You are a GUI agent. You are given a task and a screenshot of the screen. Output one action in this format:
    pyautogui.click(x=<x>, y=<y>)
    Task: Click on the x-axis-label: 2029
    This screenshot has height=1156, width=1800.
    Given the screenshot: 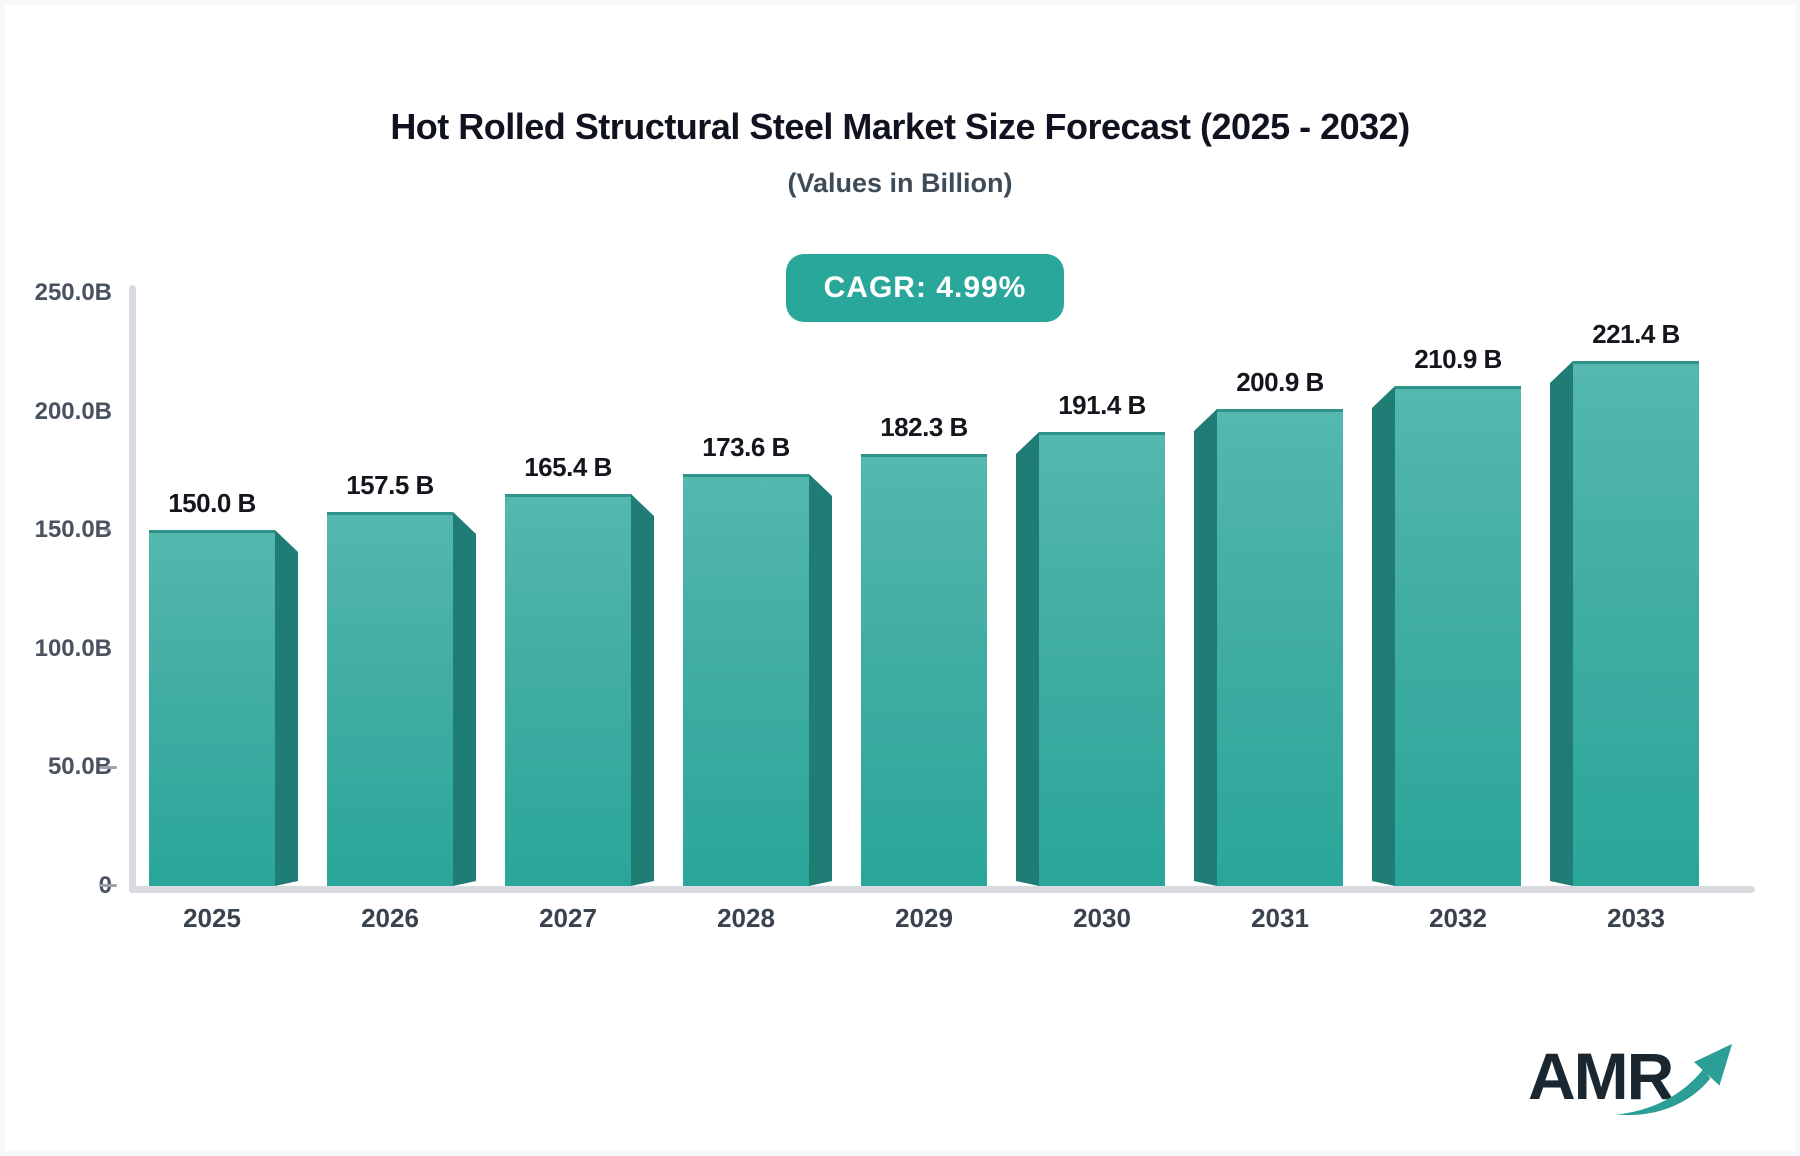 What is the action you would take?
    pyautogui.click(x=924, y=918)
    